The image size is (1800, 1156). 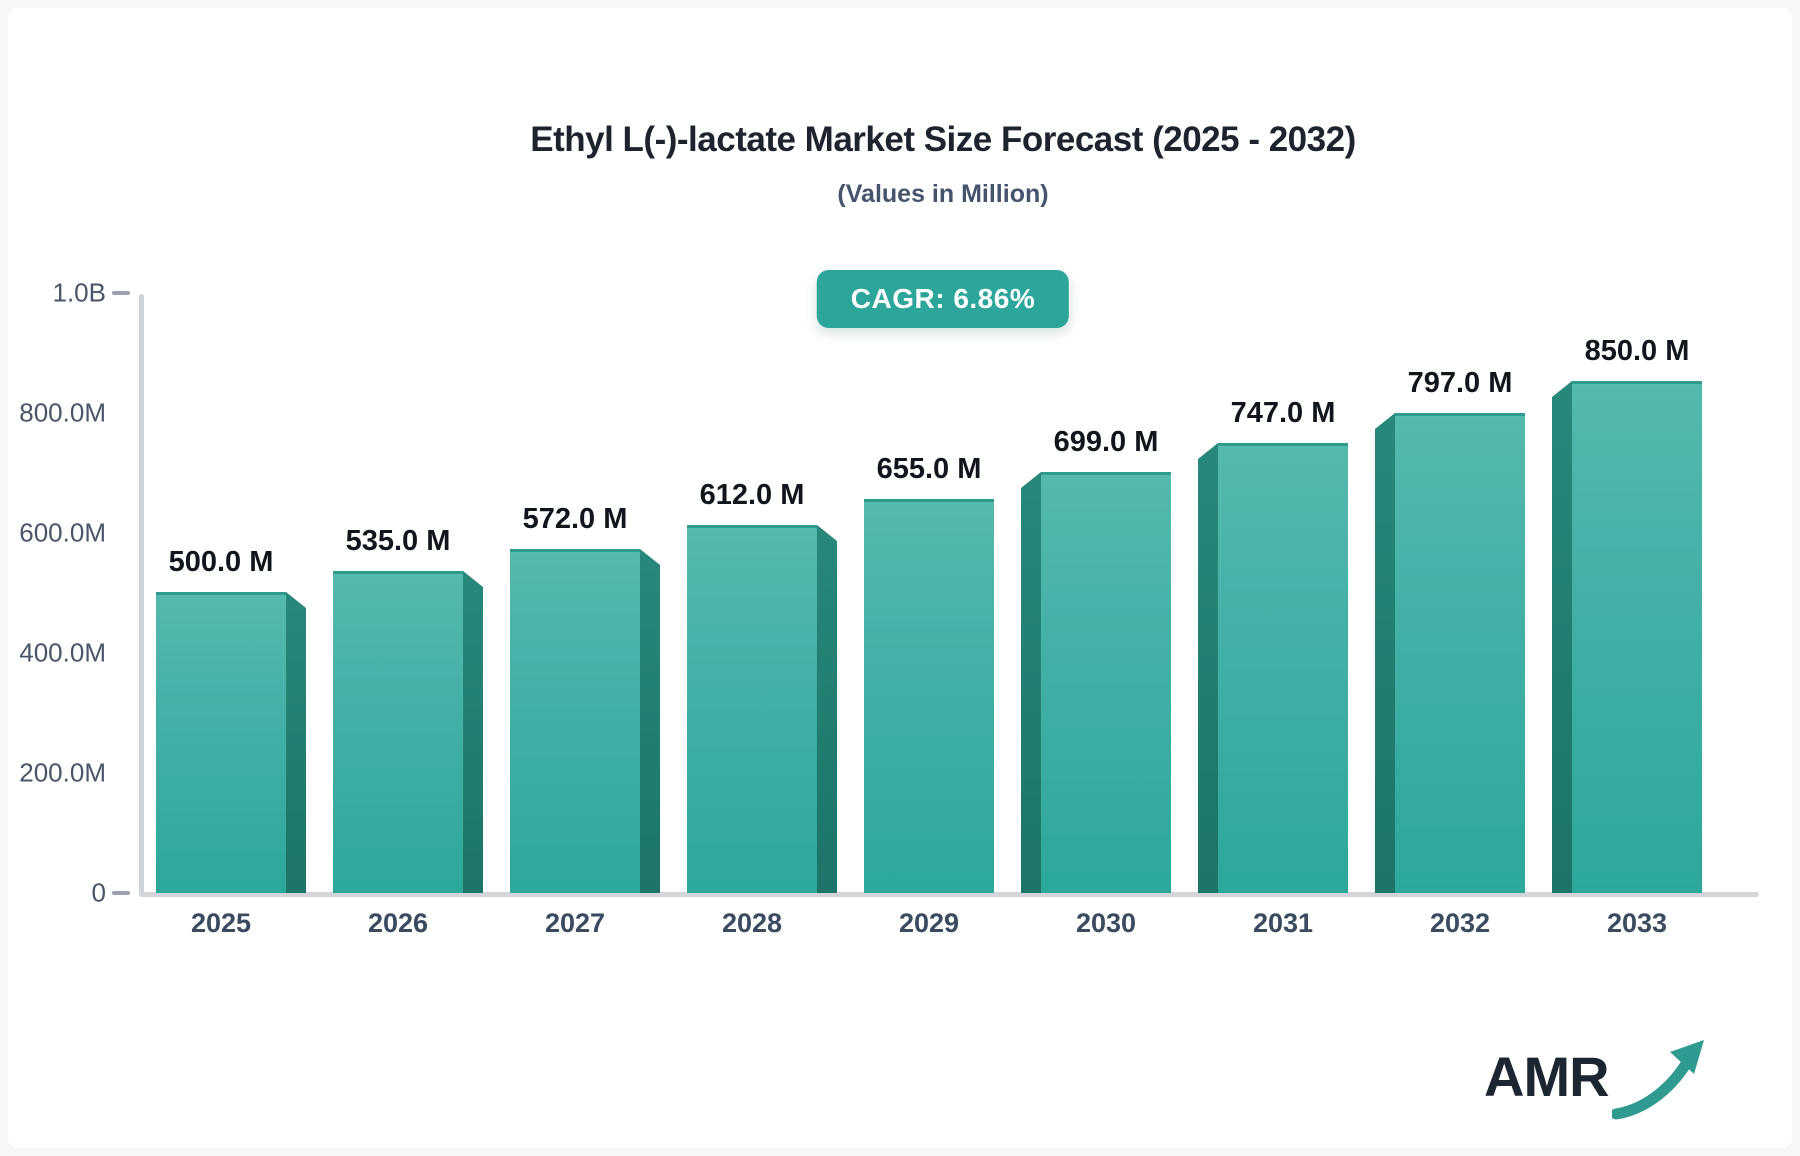 I want to click on cagr-badge: CAGR: 6.86%, so click(x=943, y=299).